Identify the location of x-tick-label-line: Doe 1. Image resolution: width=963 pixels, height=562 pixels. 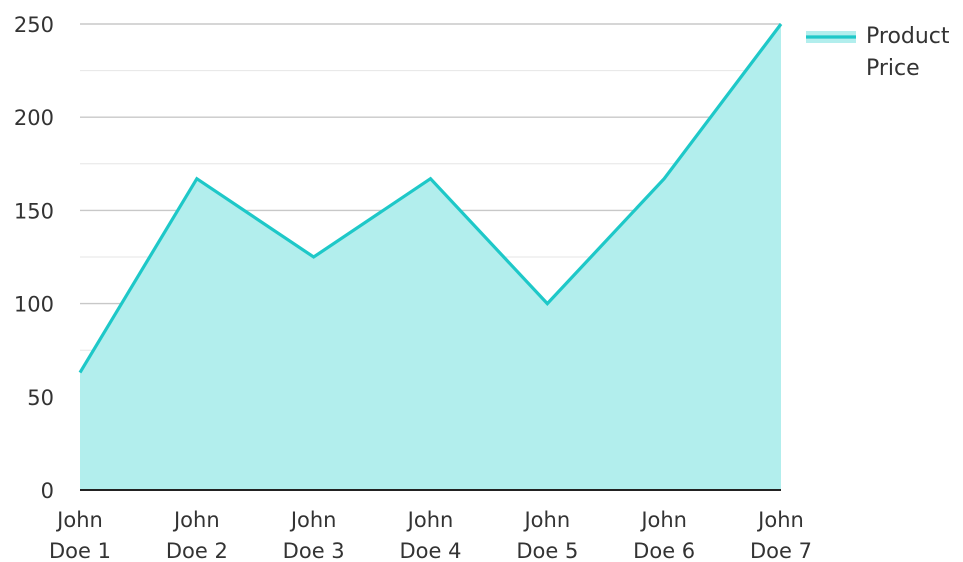
(80, 550).